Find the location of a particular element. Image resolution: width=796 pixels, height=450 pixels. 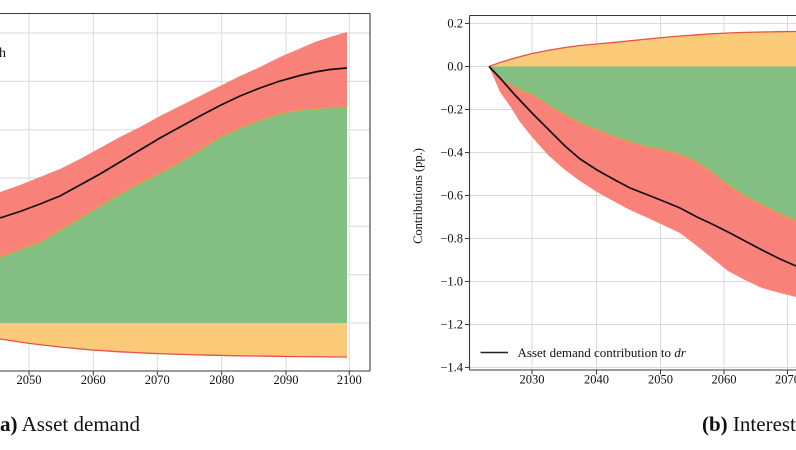

legend-label: Asset demand contribution to dr is located at coordinates (602, 352).